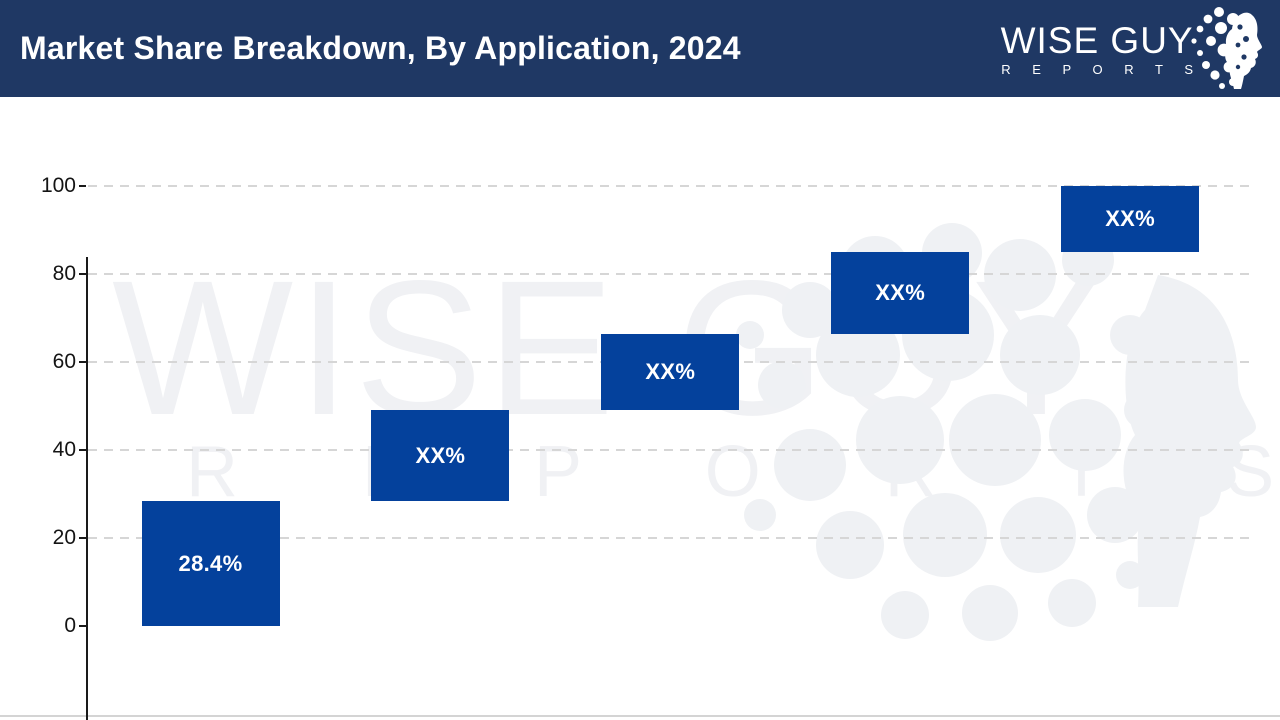  I want to click on bar-value-label-3: XX%, so click(670, 372).